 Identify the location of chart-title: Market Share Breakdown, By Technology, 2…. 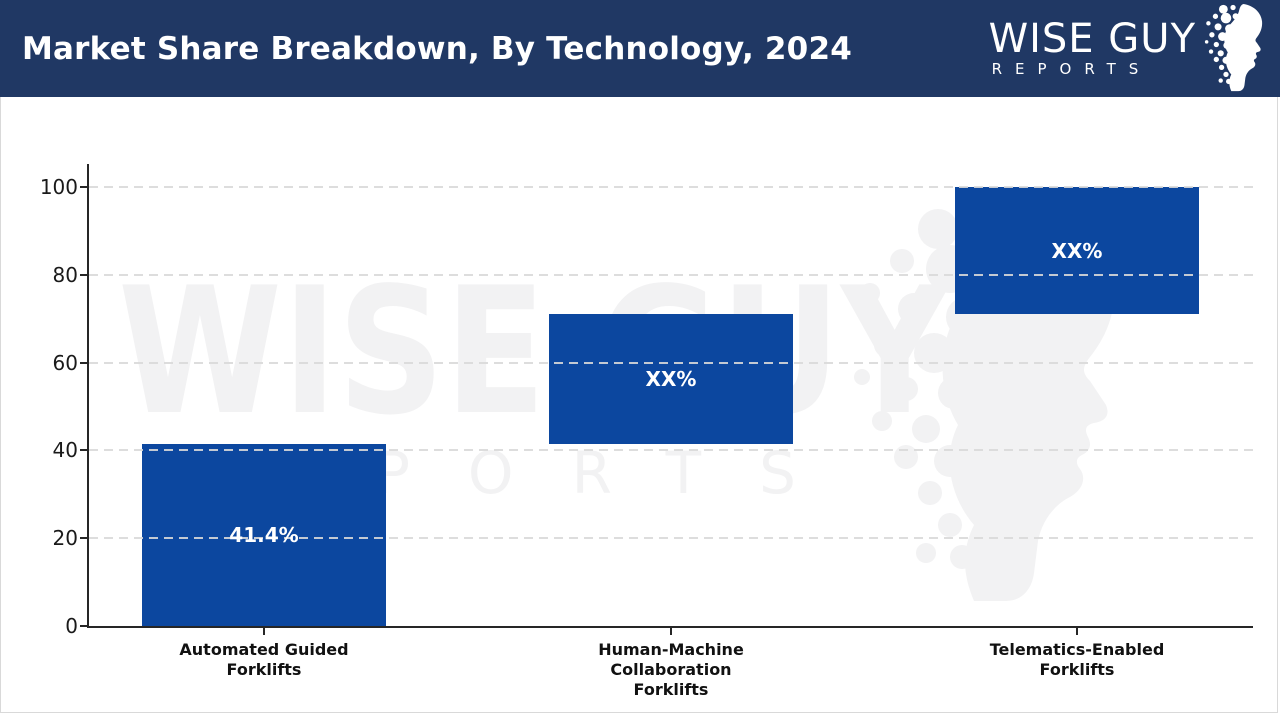
(437, 48).